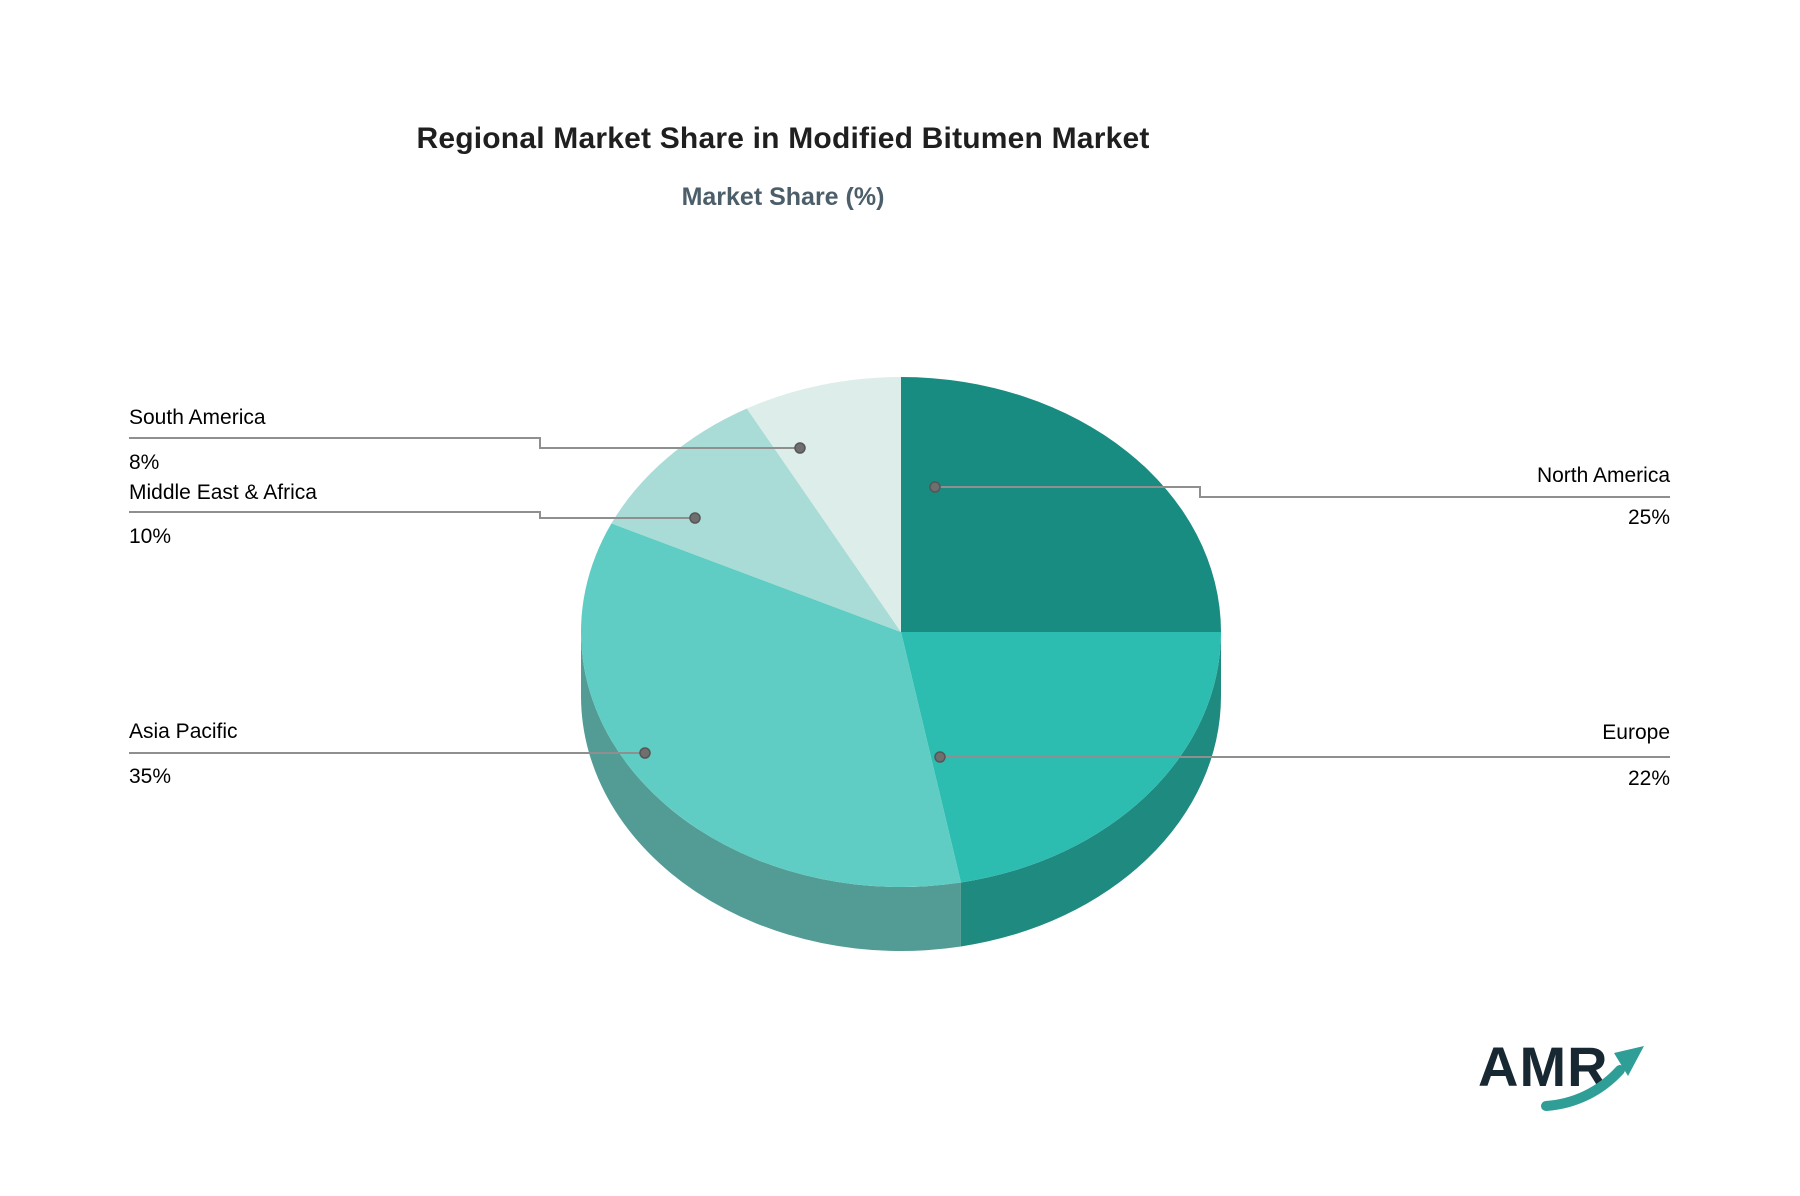 The height and width of the screenshot is (1196, 1800). I want to click on dot-europe, so click(940, 757).